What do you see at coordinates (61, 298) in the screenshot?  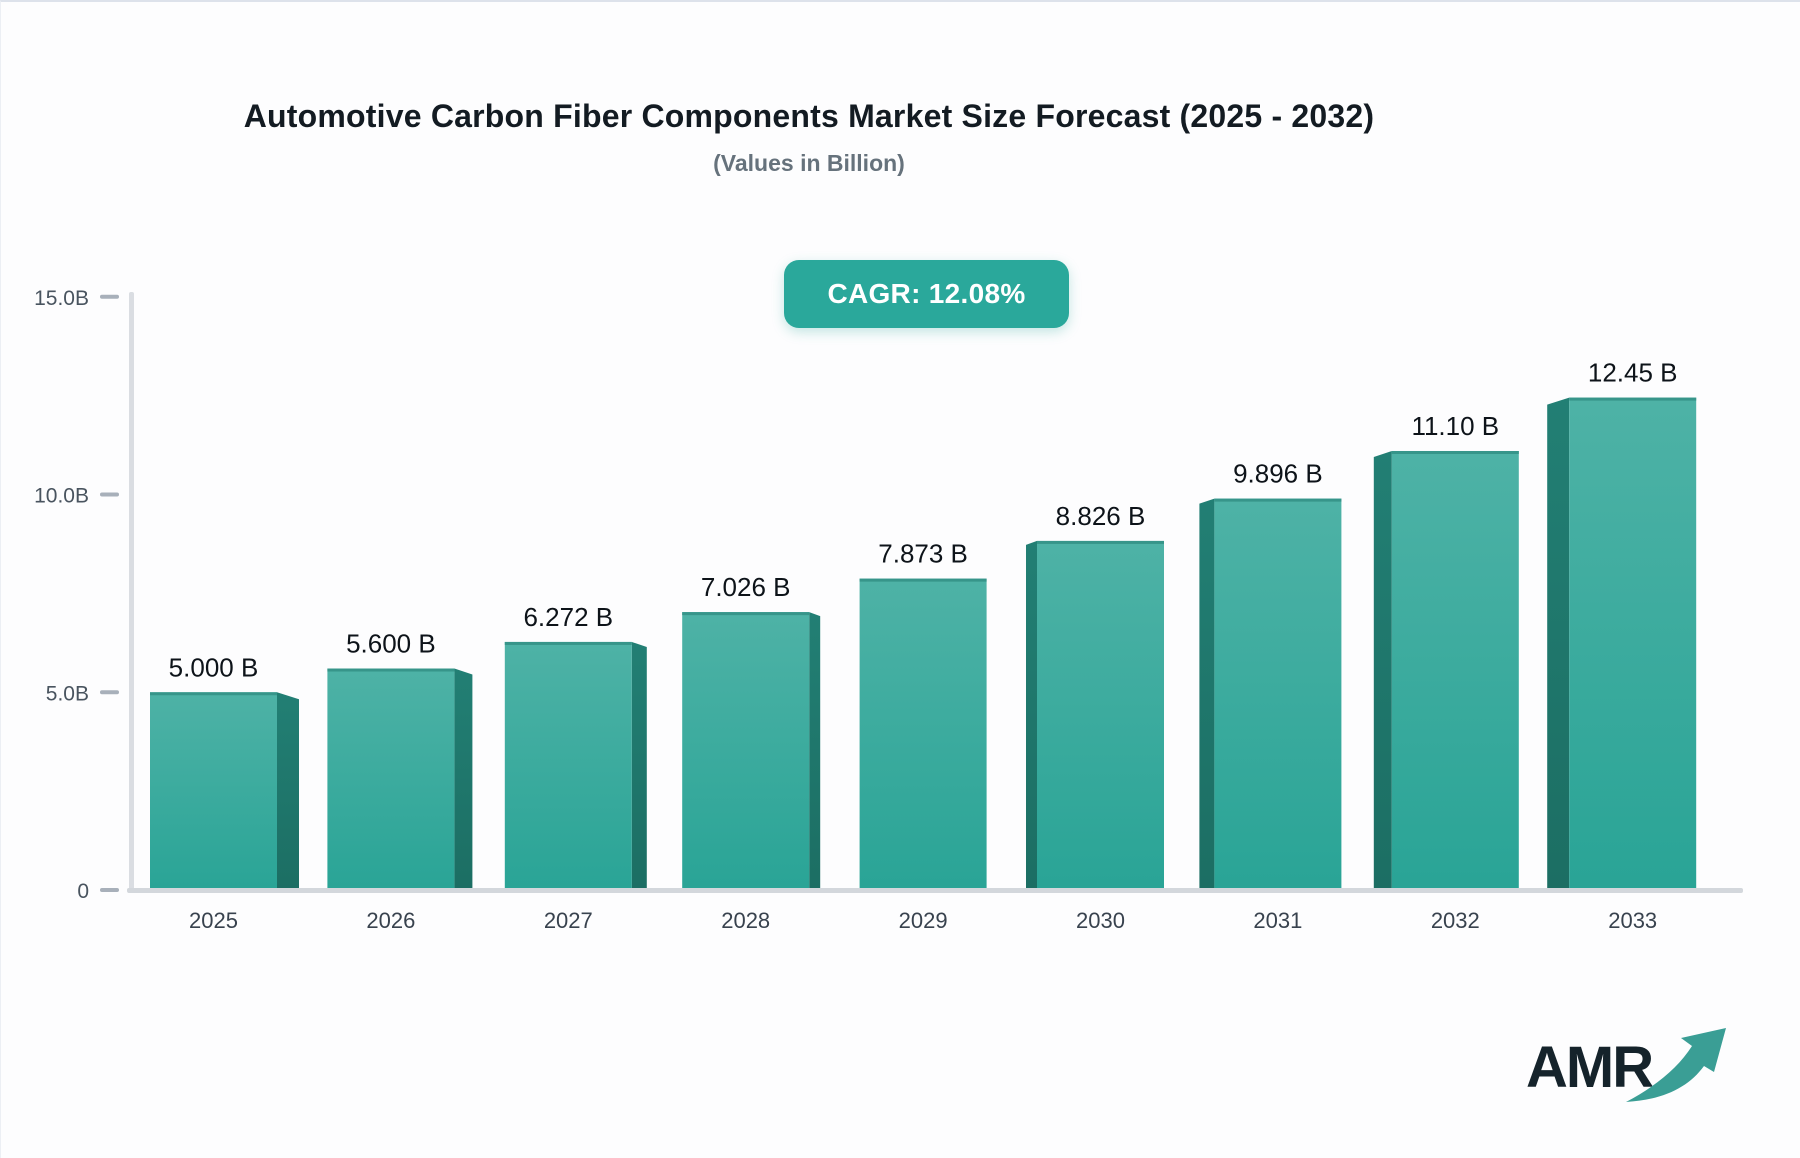 I see `y-tick-label: 15.0B` at bounding box center [61, 298].